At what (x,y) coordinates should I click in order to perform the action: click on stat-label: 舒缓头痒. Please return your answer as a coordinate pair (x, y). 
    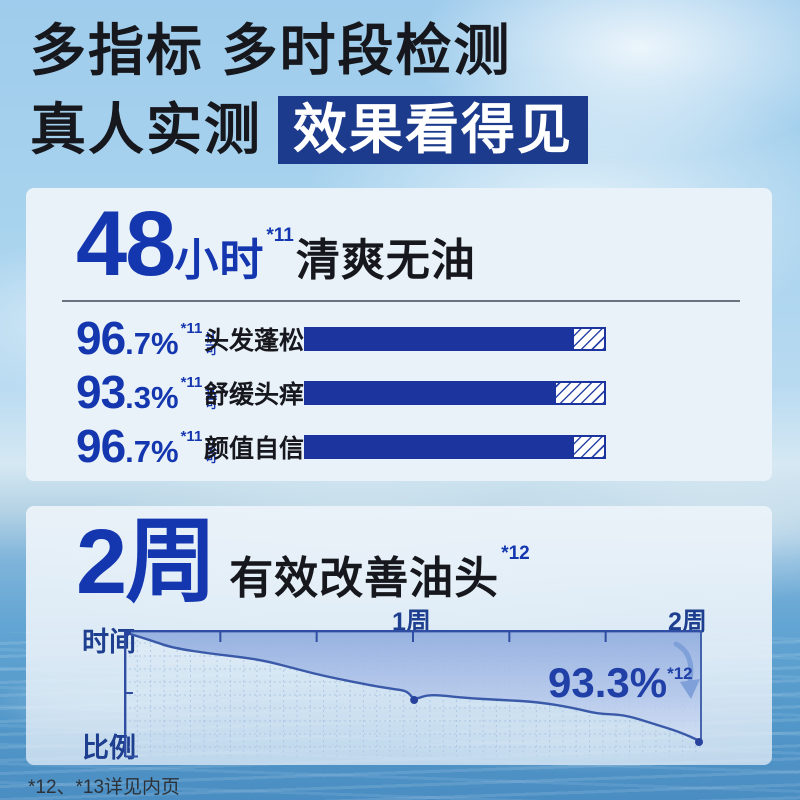
    Looking at the image, I should click on (254, 395).